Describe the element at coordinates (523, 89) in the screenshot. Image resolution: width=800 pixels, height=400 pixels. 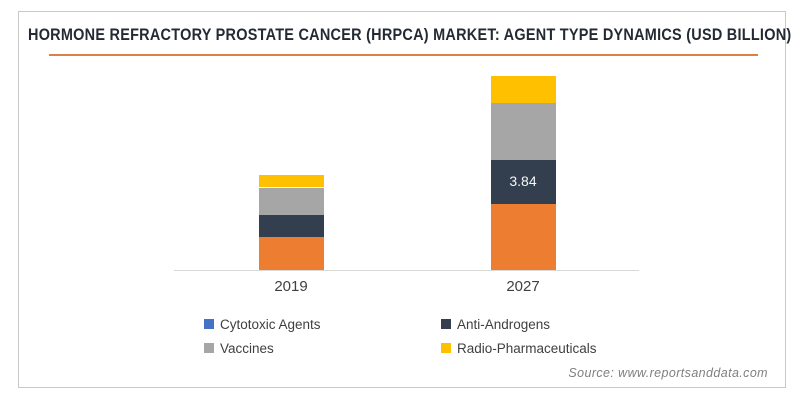
I see `bar-segment-2027-radio-pharmaceuticals` at that location.